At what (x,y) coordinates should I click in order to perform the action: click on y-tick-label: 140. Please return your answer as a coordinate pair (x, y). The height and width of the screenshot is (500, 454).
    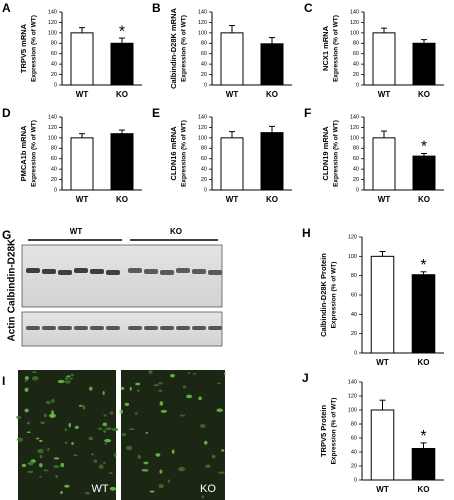
    Looking at the image, I should click on (202, 12).